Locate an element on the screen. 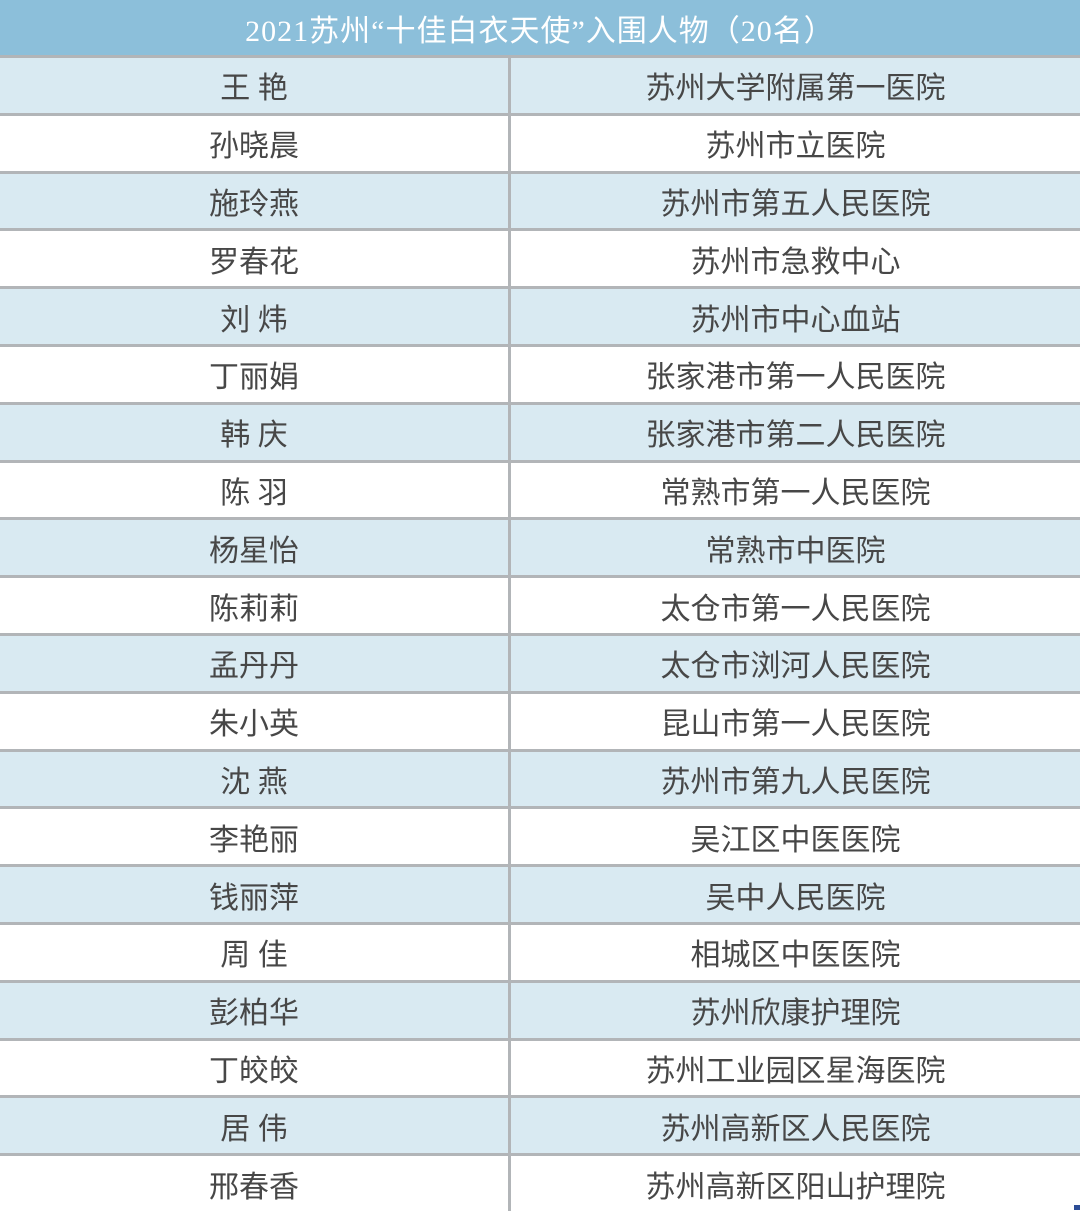 The image size is (1080, 1211). table-row: 周 佳 相城区中医医院 is located at coordinates (540, 950).